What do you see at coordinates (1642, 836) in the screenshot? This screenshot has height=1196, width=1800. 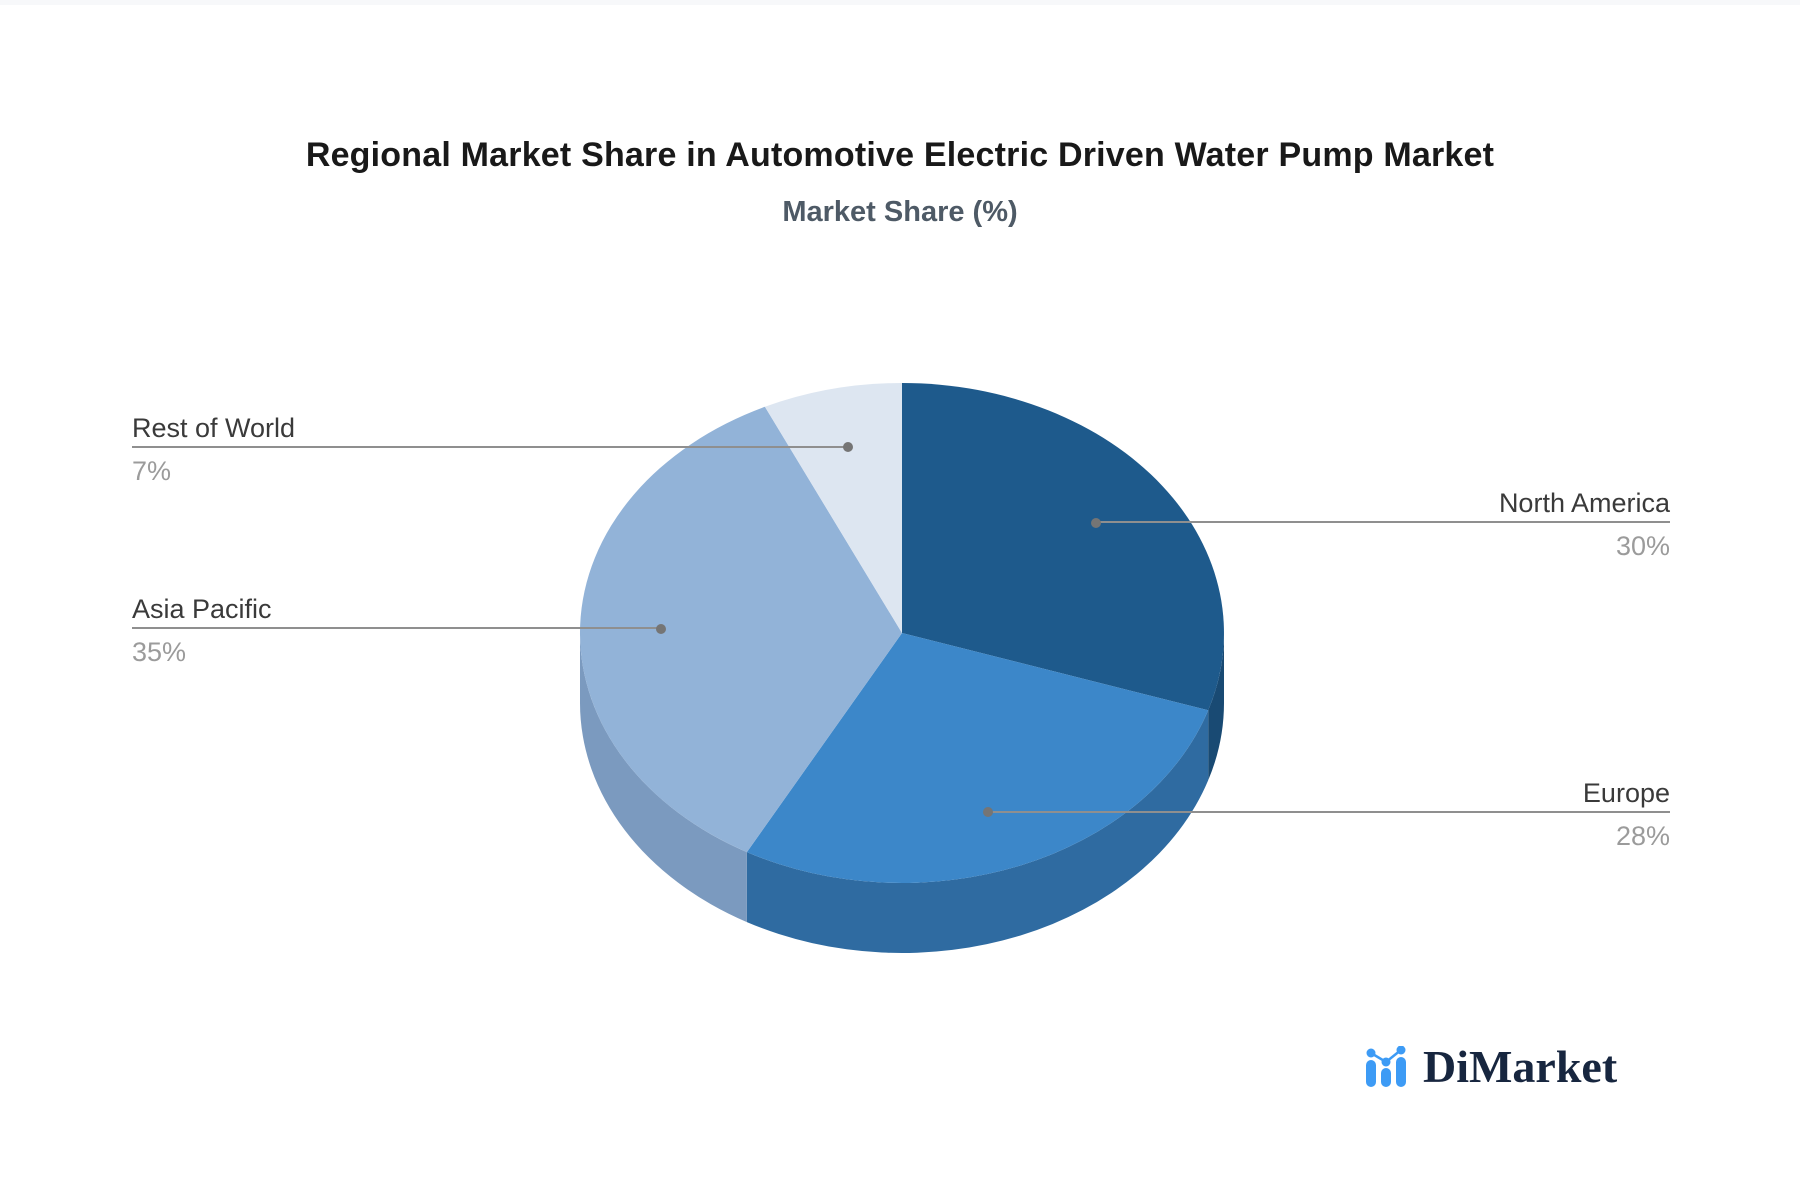 I see `slice-value: 28%` at bounding box center [1642, 836].